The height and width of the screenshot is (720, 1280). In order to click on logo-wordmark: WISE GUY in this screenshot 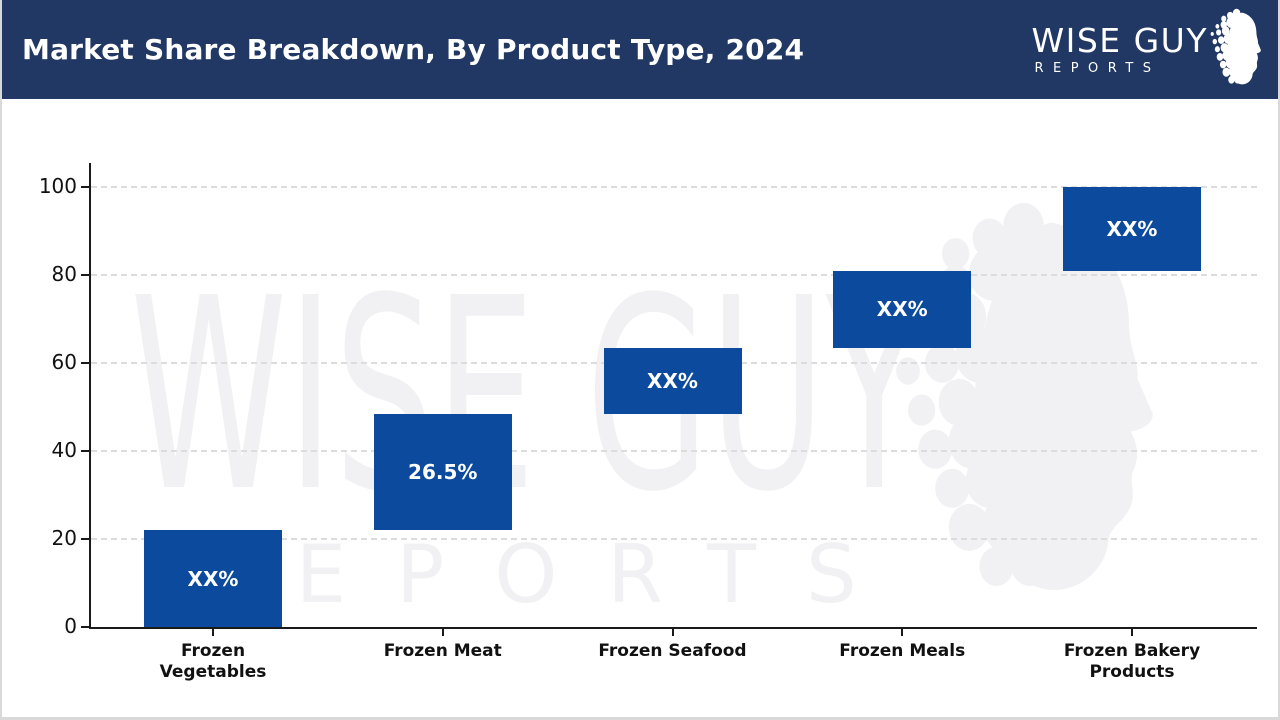, I will do `click(1119, 40)`.